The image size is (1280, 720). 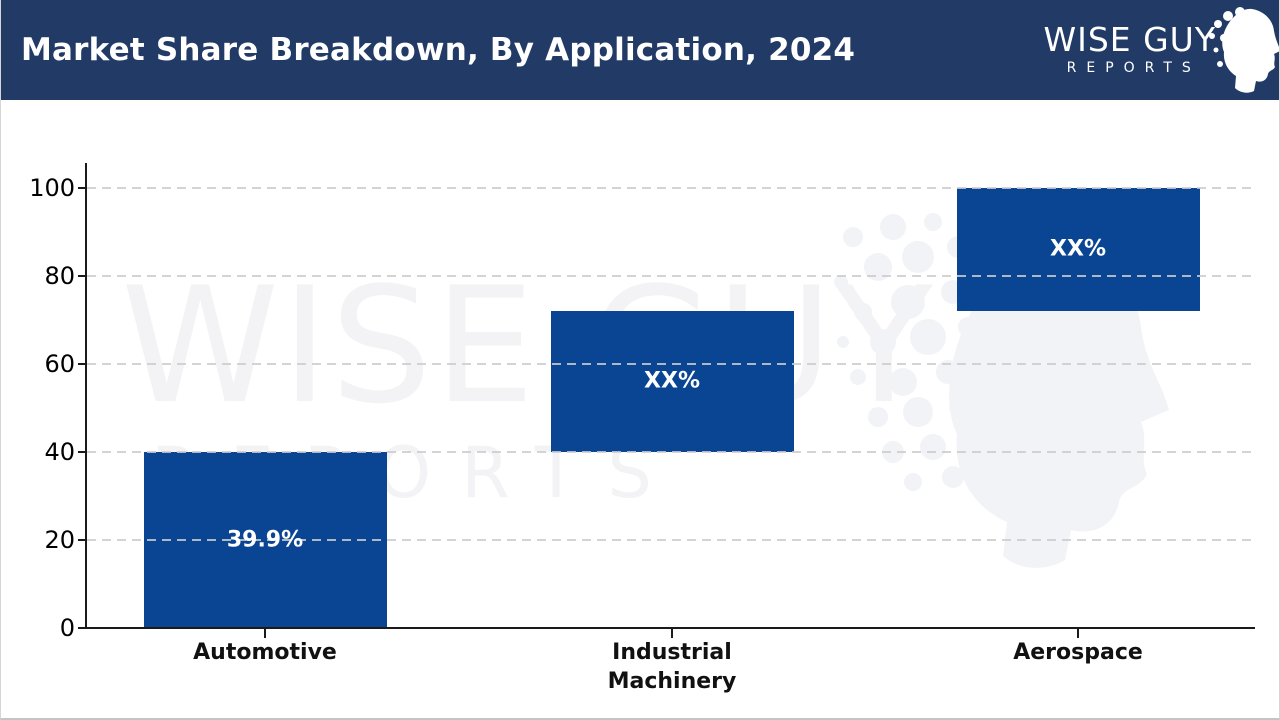 I want to click on y-tick-label-100: 100, so click(x=52, y=187).